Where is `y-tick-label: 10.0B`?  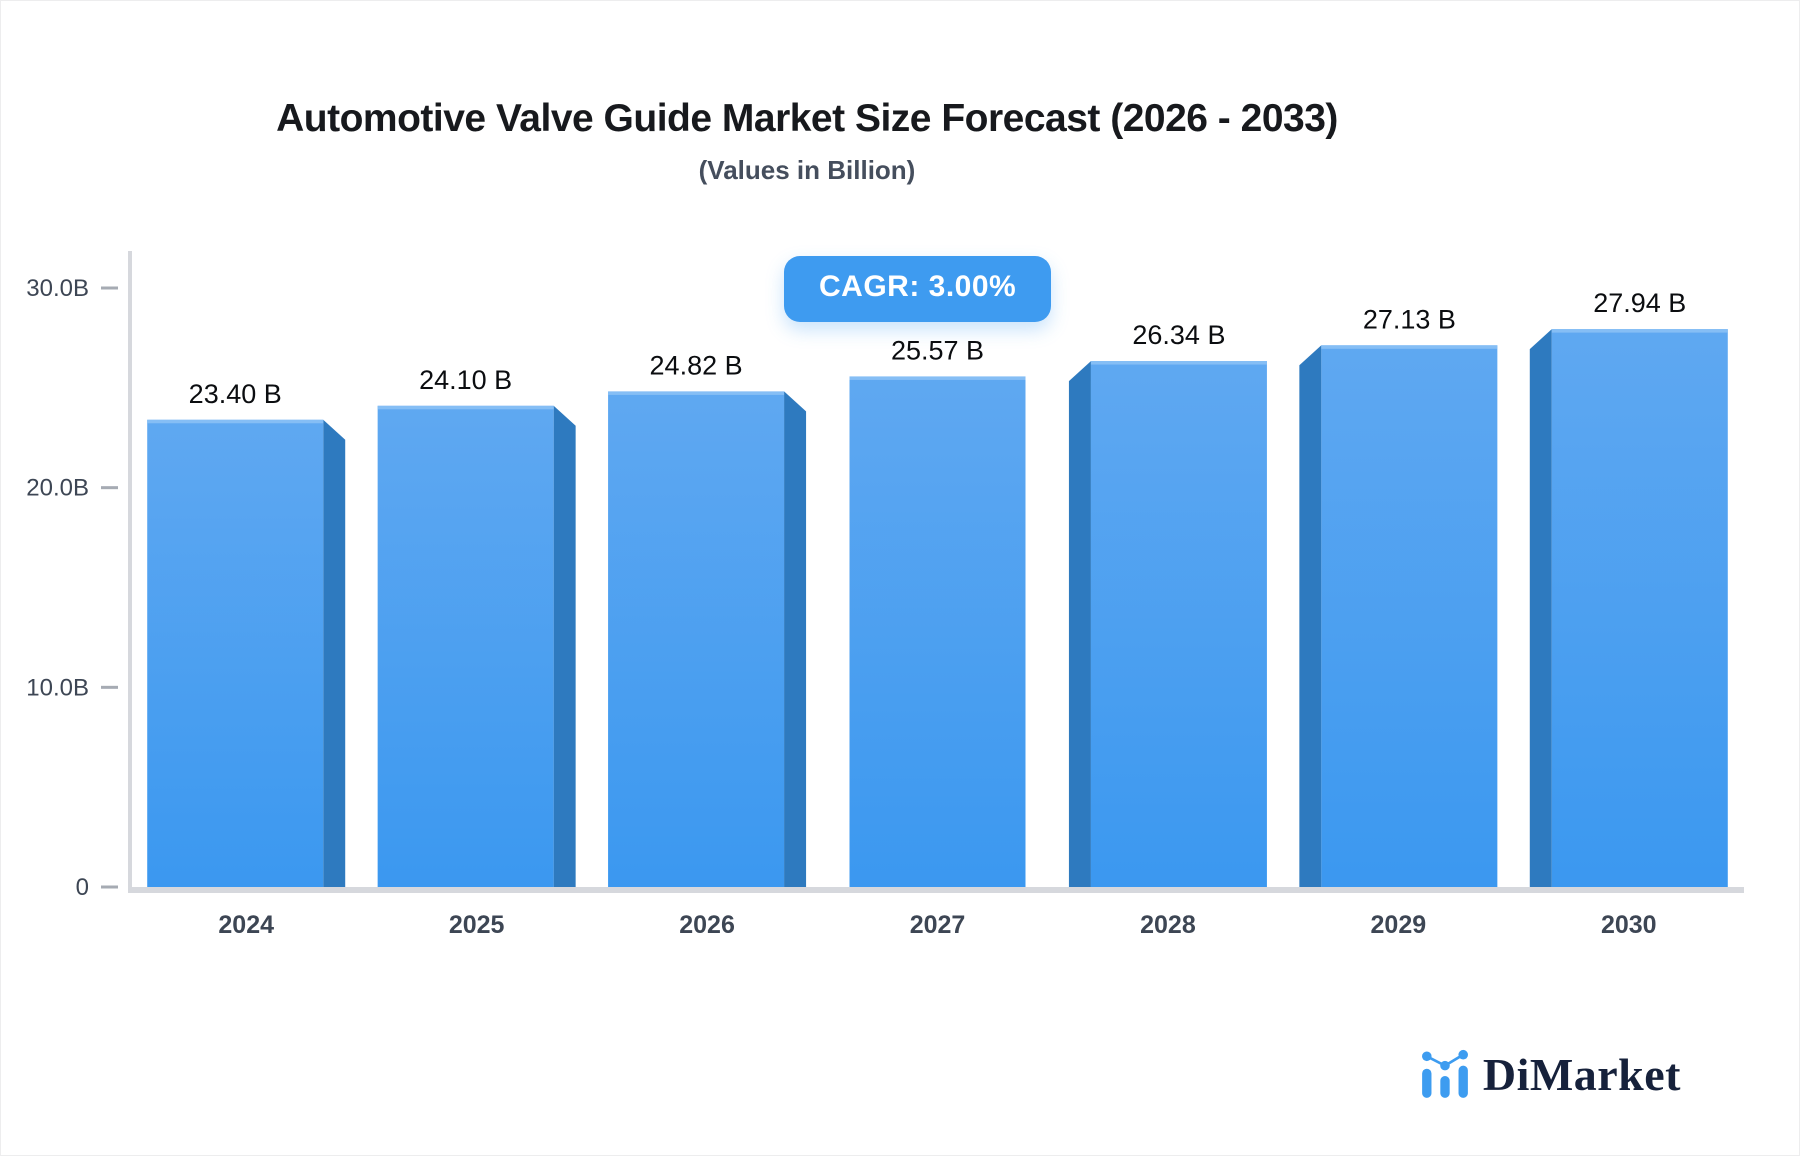 y-tick-label: 10.0B is located at coordinates (57, 687).